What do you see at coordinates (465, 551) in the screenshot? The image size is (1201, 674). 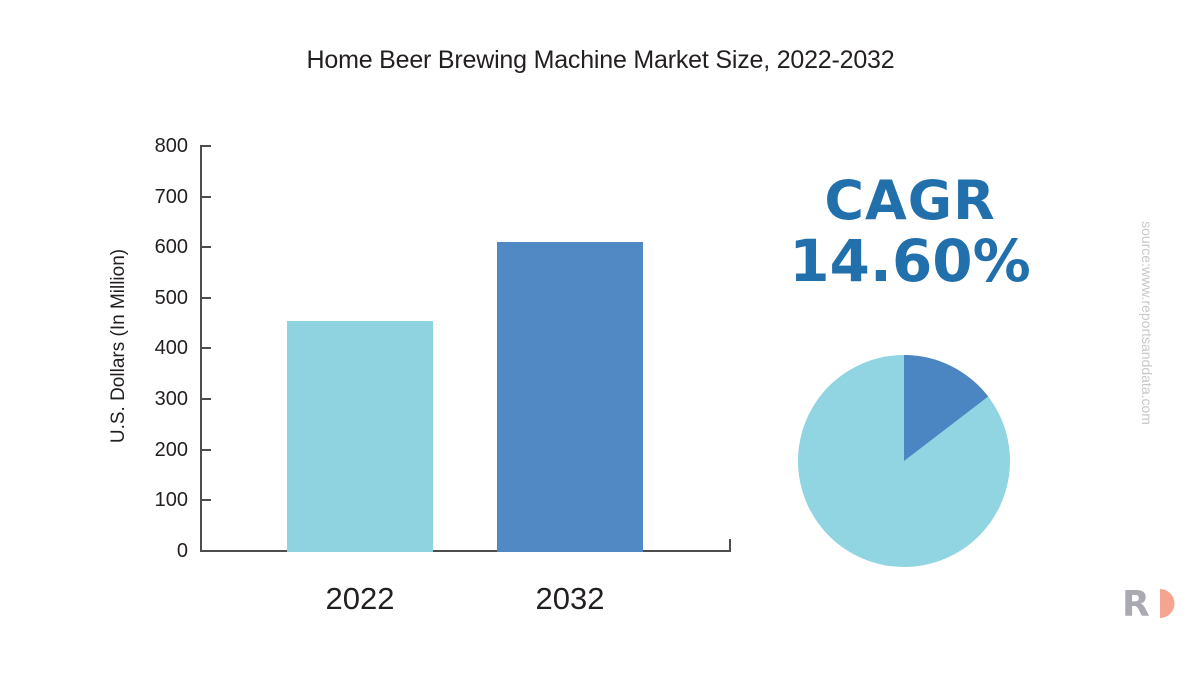 I see `x-axis-line` at bounding box center [465, 551].